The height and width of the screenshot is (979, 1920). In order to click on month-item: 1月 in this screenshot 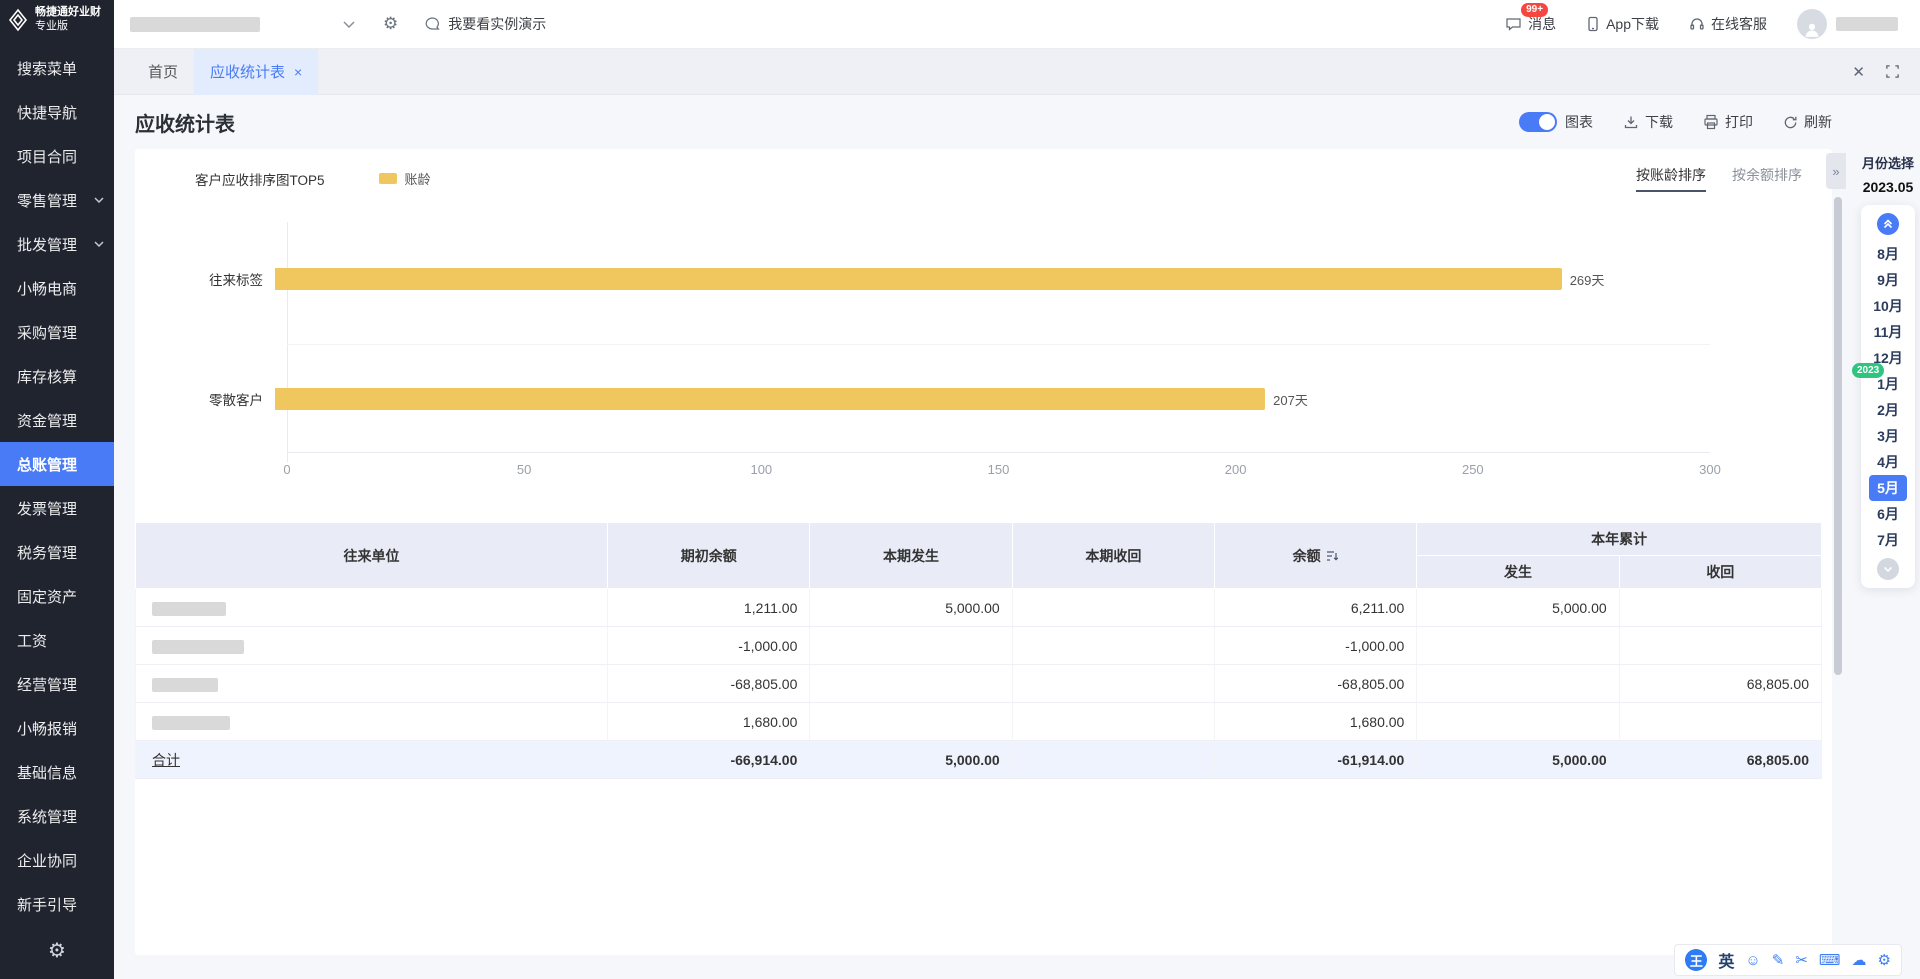, I will do `click(1888, 384)`.